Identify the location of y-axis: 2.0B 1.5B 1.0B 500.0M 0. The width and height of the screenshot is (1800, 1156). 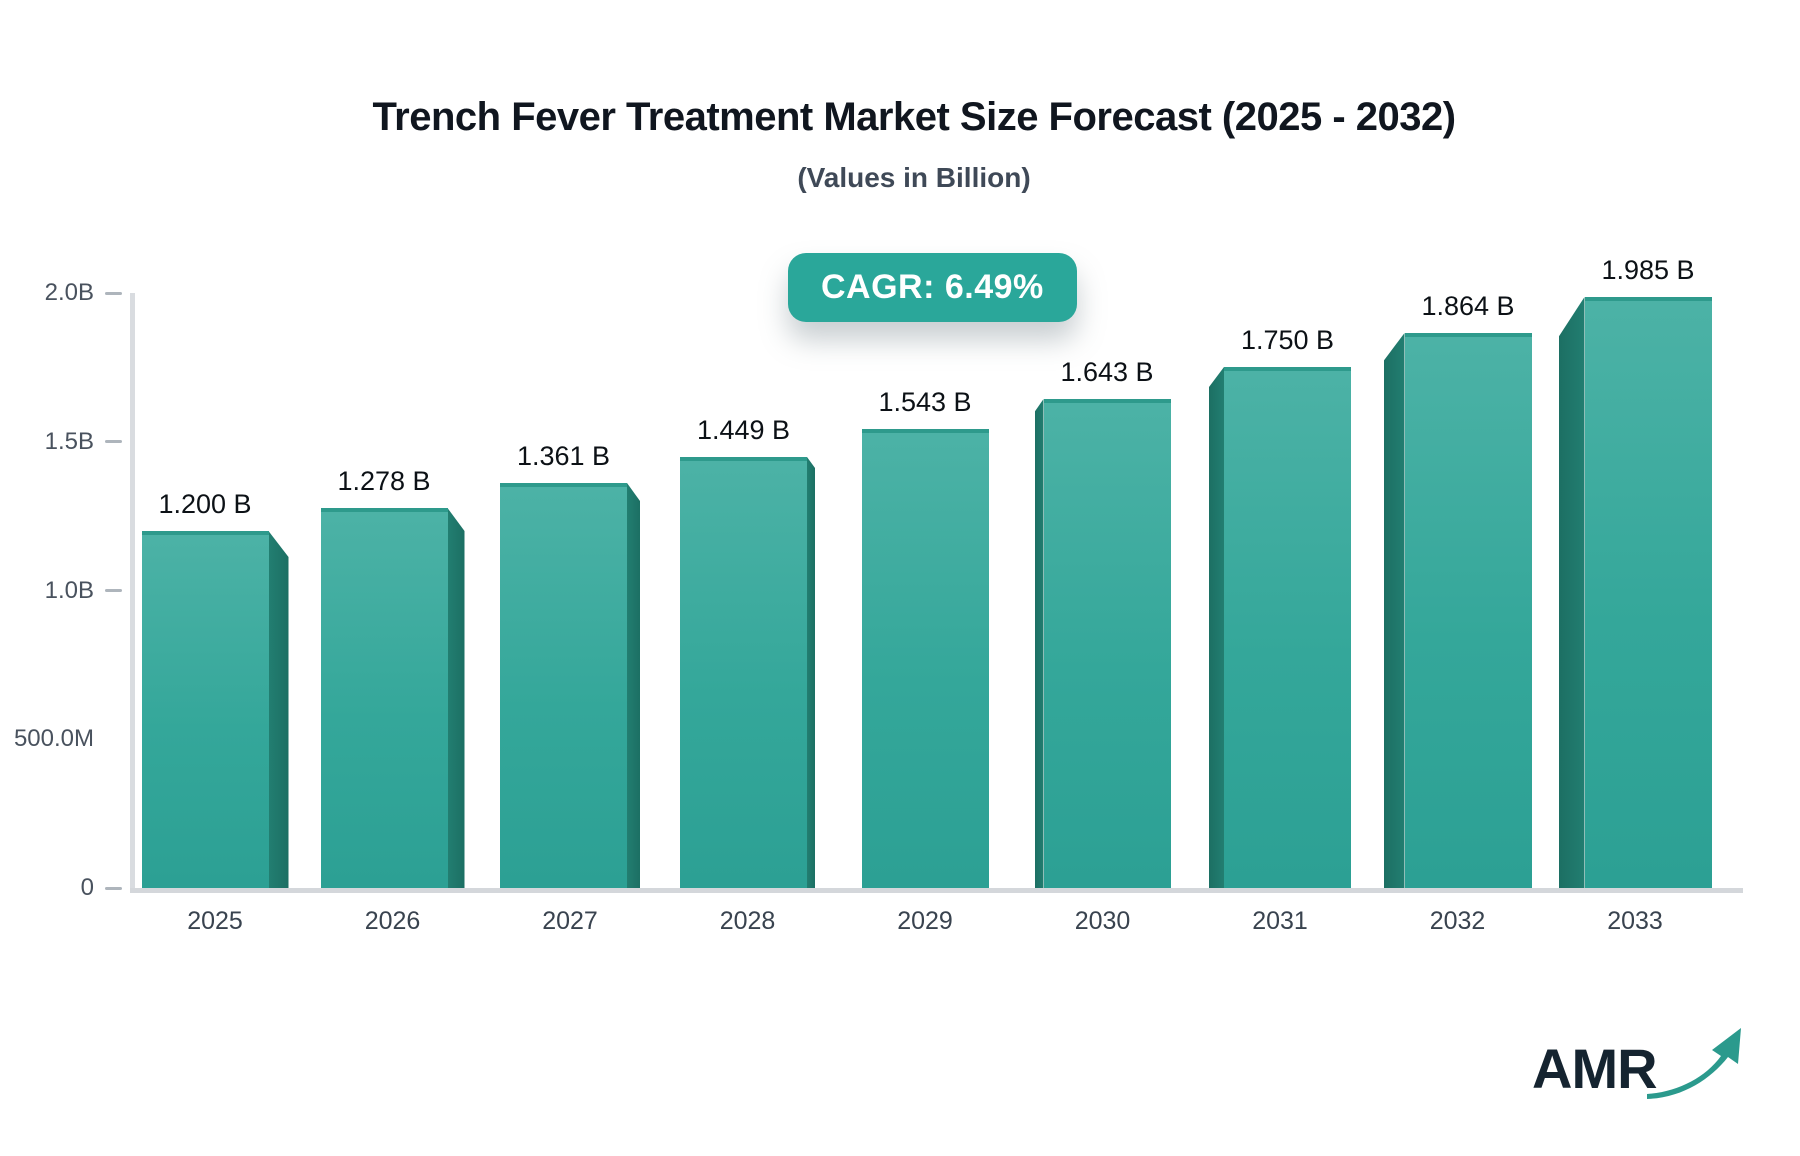
(61, 590).